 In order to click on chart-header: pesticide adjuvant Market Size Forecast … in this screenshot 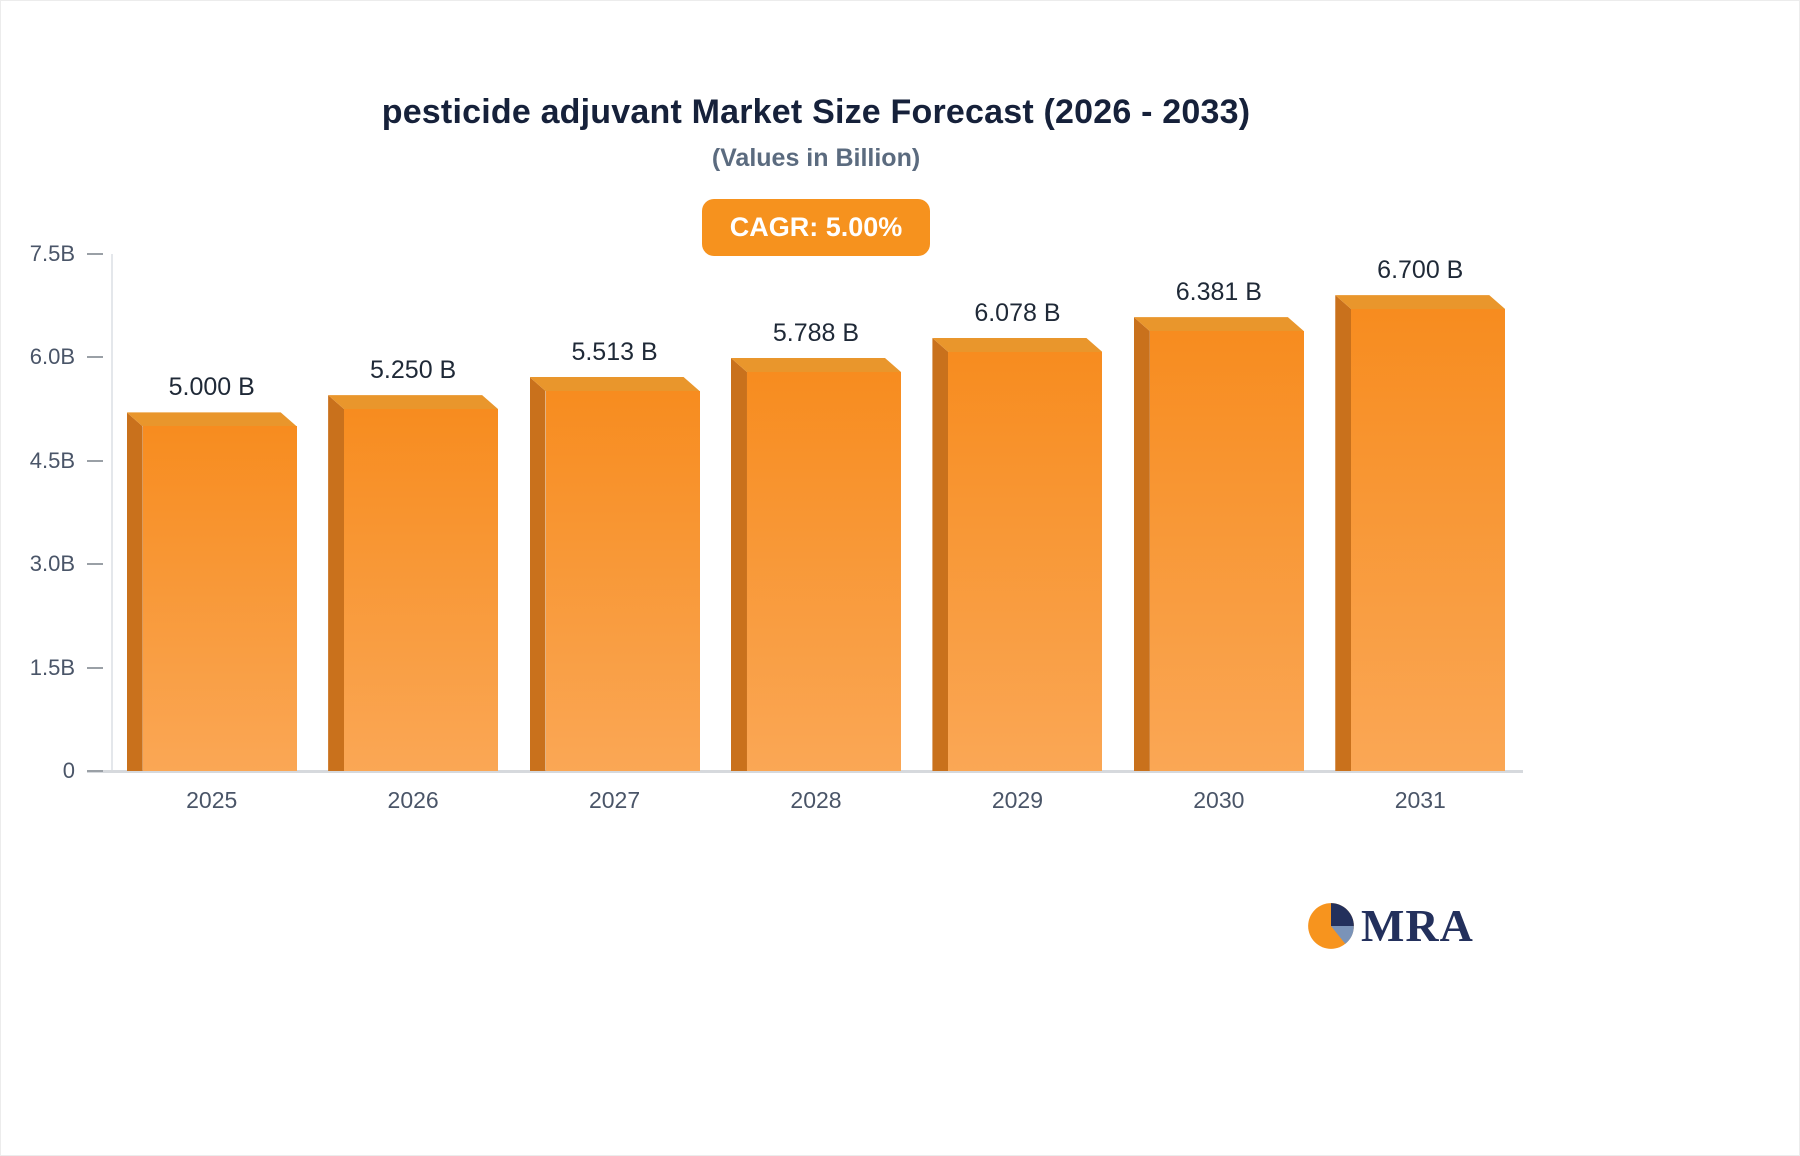, I will do `click(816, 174)`.